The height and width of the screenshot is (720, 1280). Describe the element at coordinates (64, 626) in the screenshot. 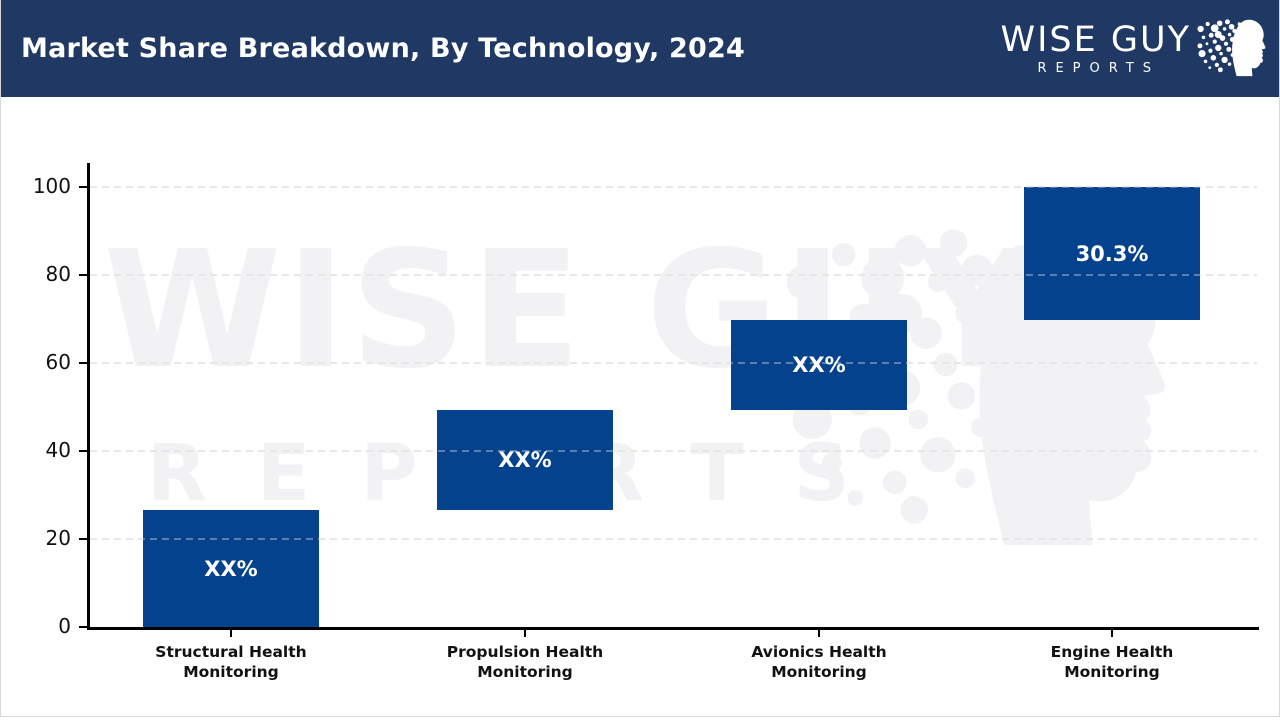

I see `y-tick-label: 0` at that location.